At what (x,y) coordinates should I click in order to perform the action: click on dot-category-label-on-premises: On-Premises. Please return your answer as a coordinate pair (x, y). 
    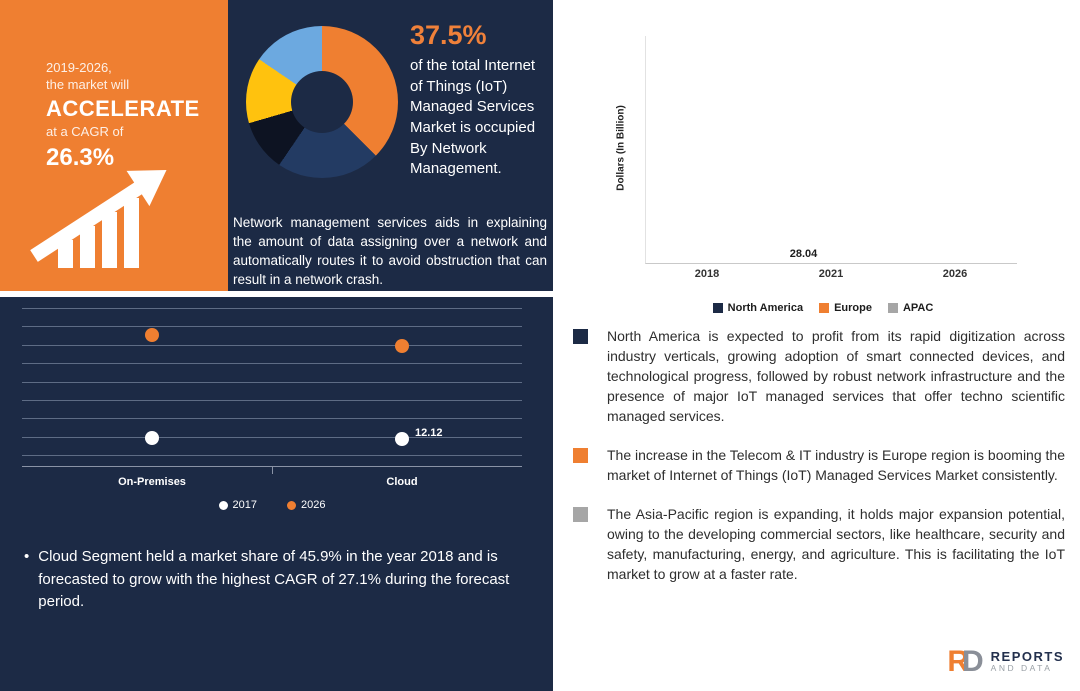
    Looking at the image, I should click on (152, 482).